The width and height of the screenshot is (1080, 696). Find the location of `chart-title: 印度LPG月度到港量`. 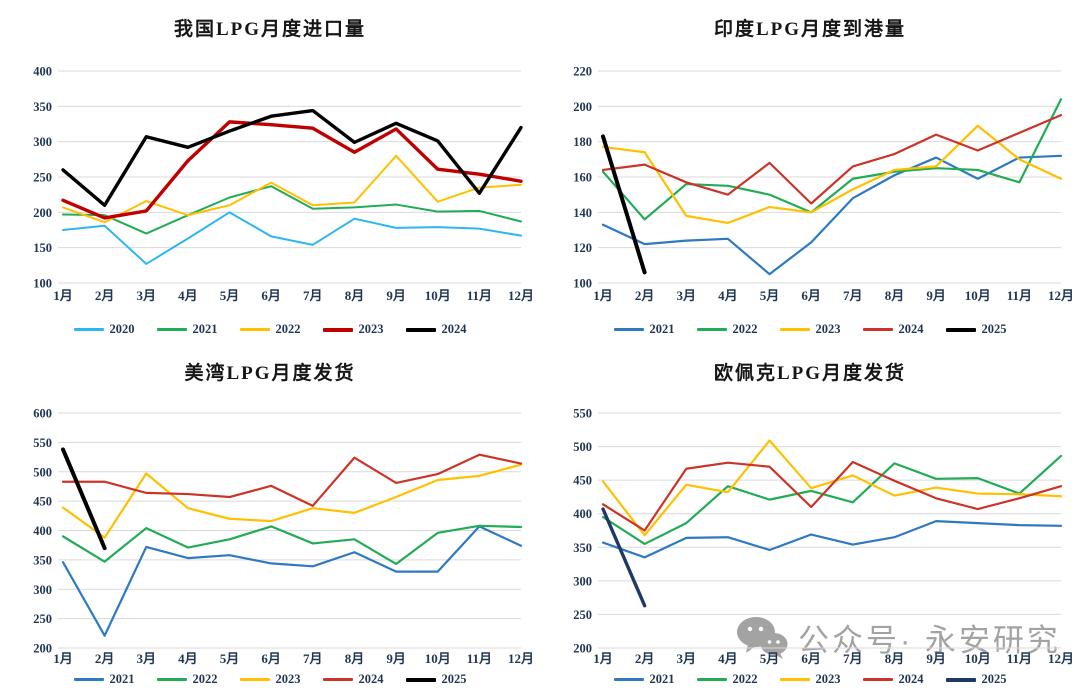

chart-title: 印度LPG月度到港量 is located at coordinates (810, 29).